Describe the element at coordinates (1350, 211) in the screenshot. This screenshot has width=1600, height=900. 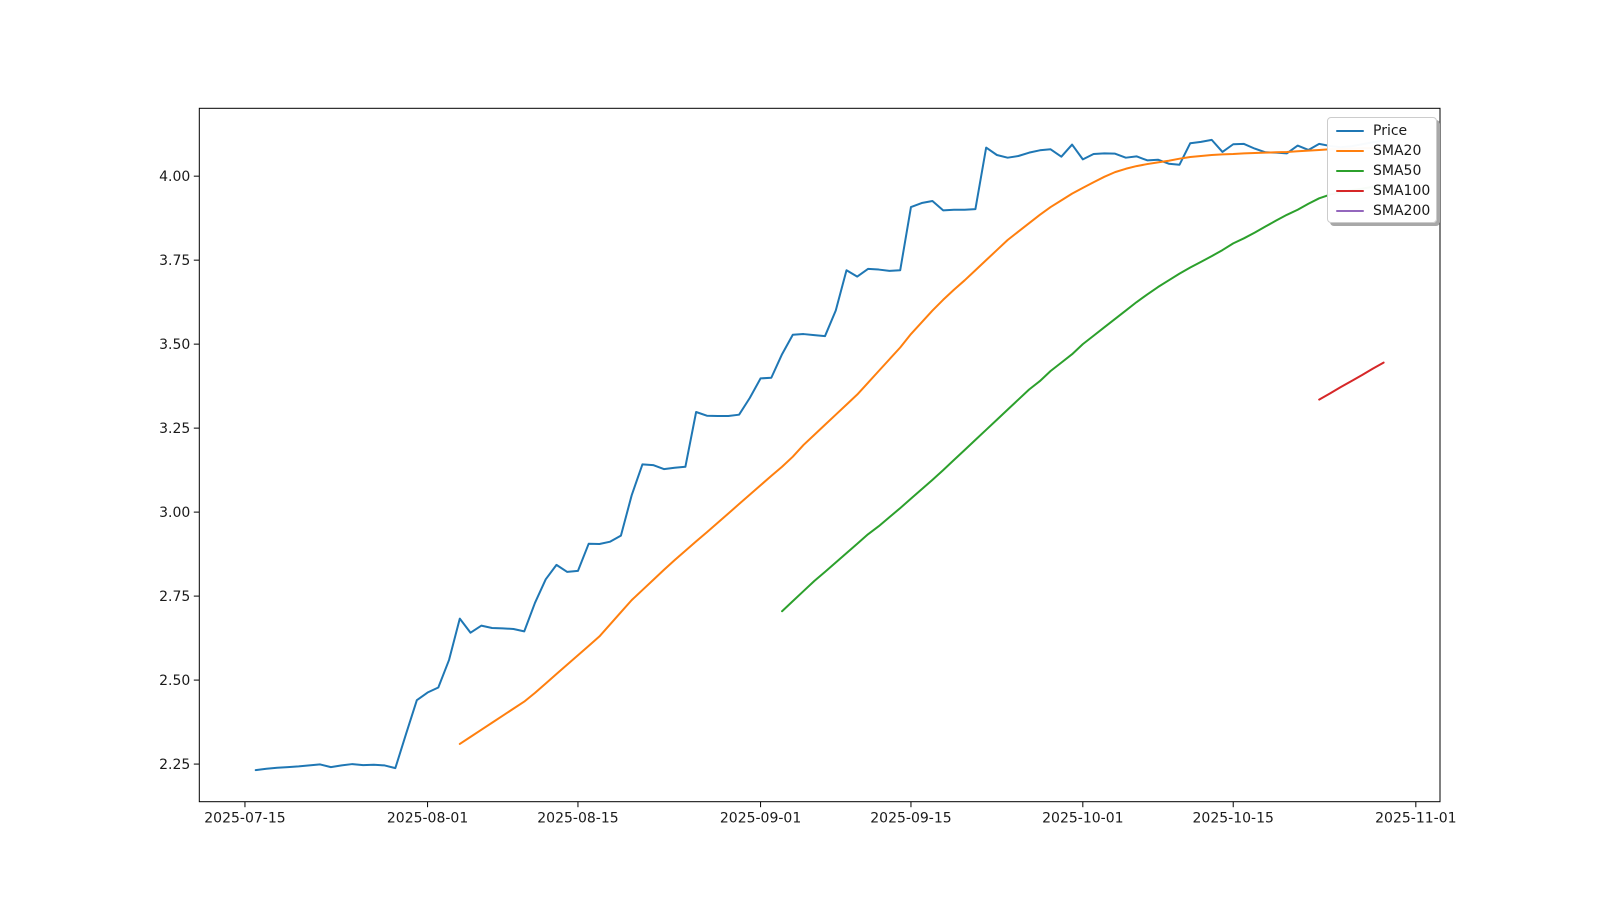
I see `legend-line-sample-sma200` at that location.